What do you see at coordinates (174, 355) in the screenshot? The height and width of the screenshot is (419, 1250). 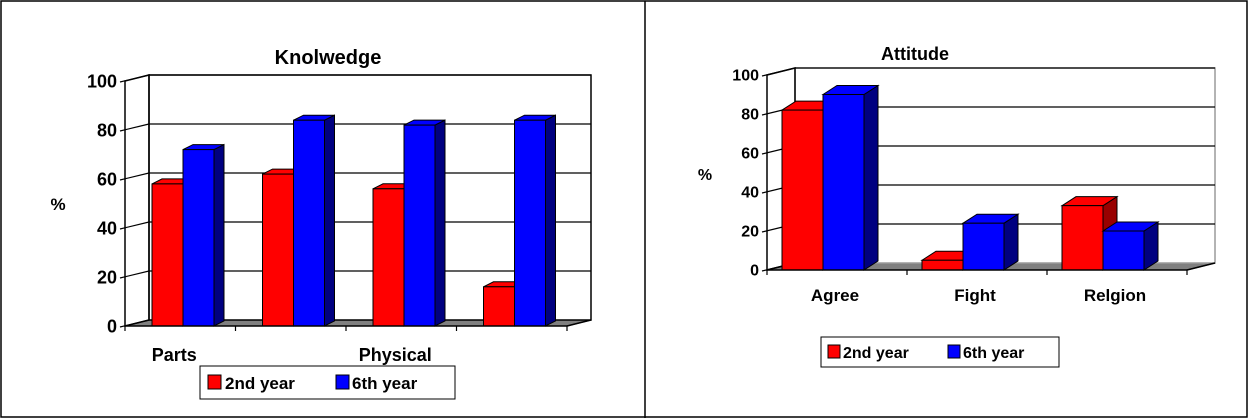 I see `x-tick-label: Parts` at bounding box center [174, 355].